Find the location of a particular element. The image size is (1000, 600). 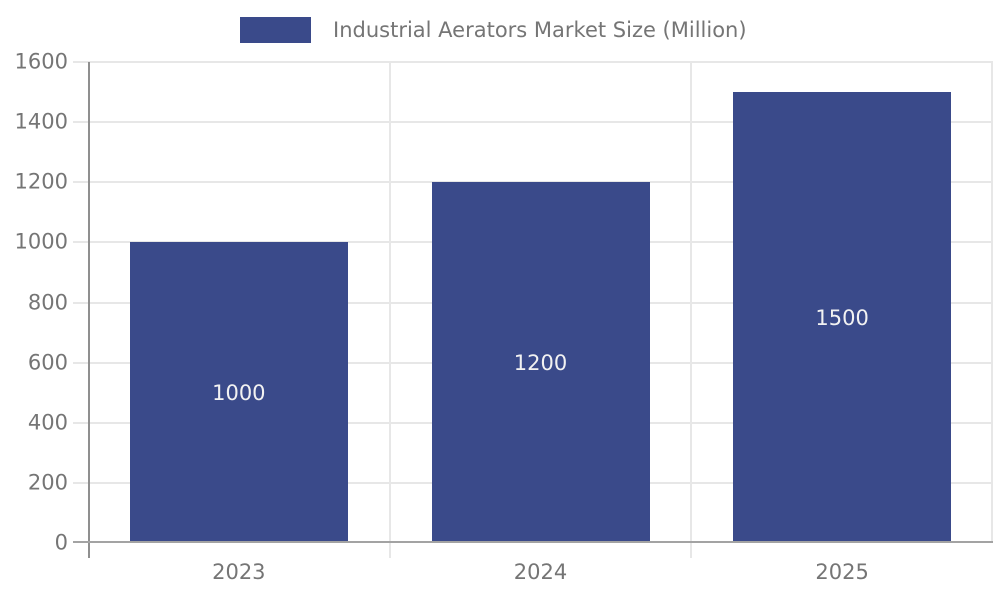

bar-value-label: 1200 is located at coordinates (540, 362).